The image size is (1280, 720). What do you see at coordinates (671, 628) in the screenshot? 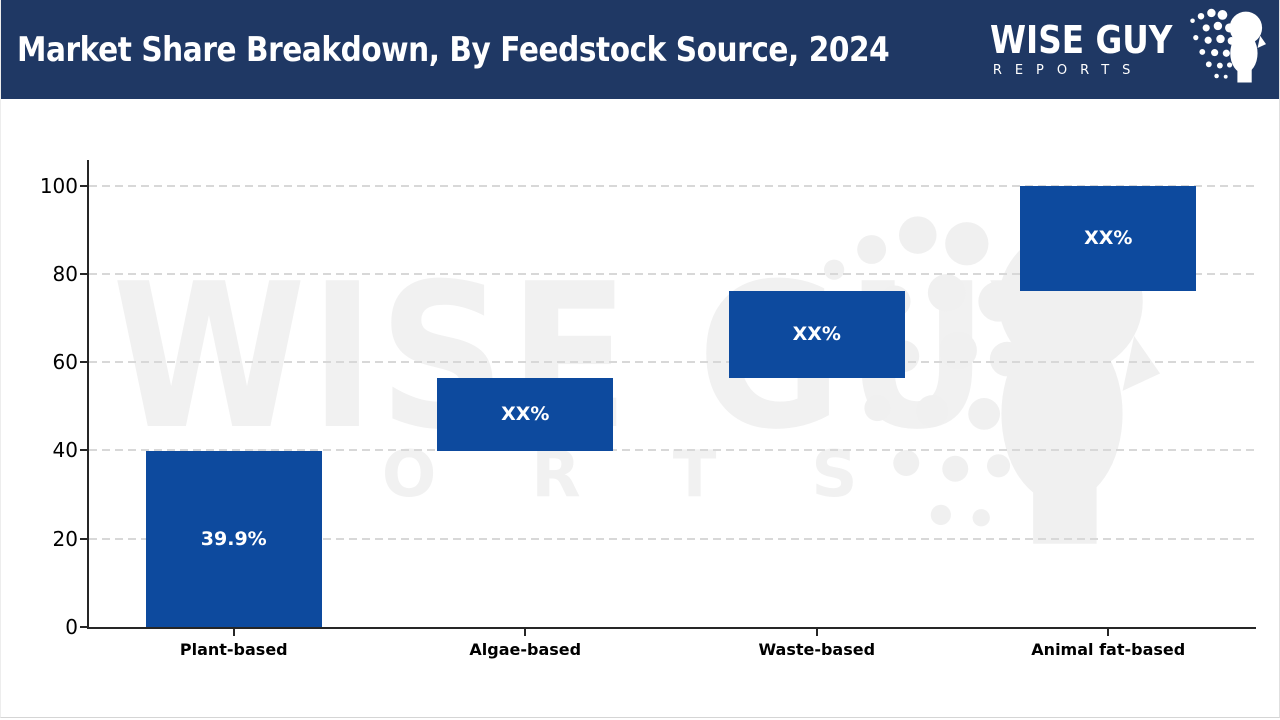
I see `x-axis-spine` at bounding box center [671, 628].